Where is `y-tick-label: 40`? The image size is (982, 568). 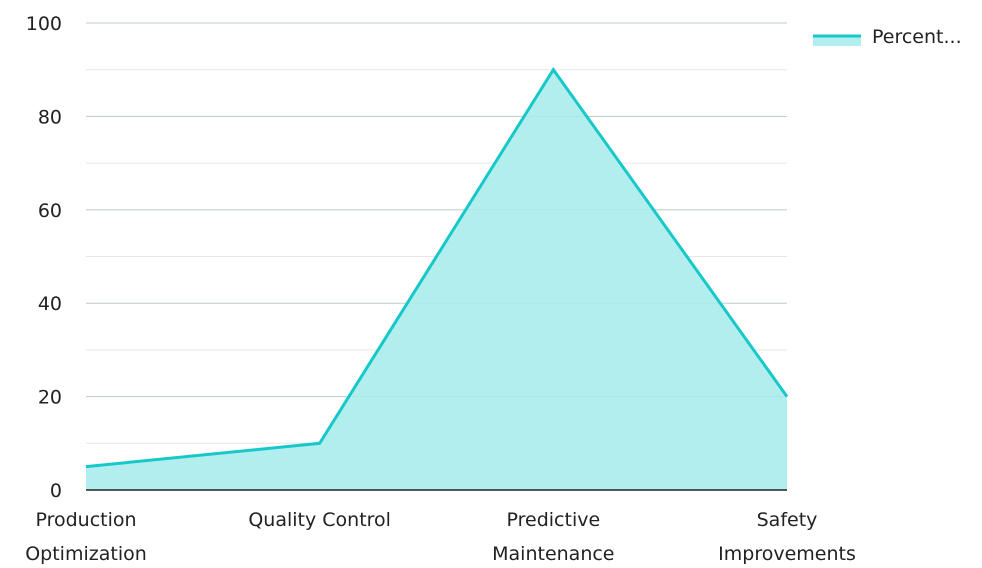
y-tick-label: 40 is located at coordinates (50, 304).